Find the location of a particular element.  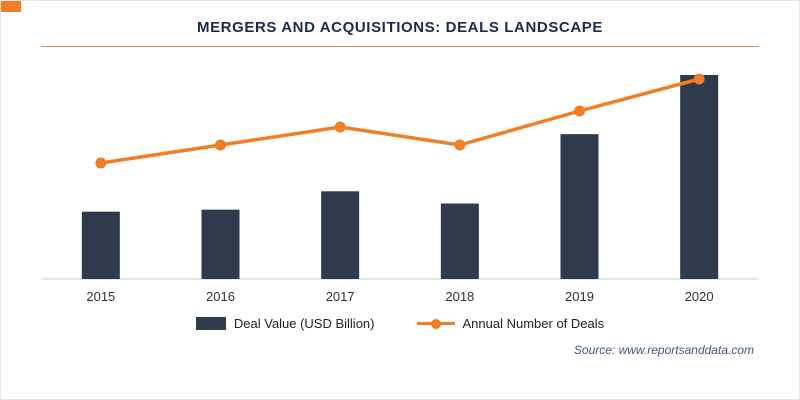

line-marker-2017 is located at coordinates (340, 127).